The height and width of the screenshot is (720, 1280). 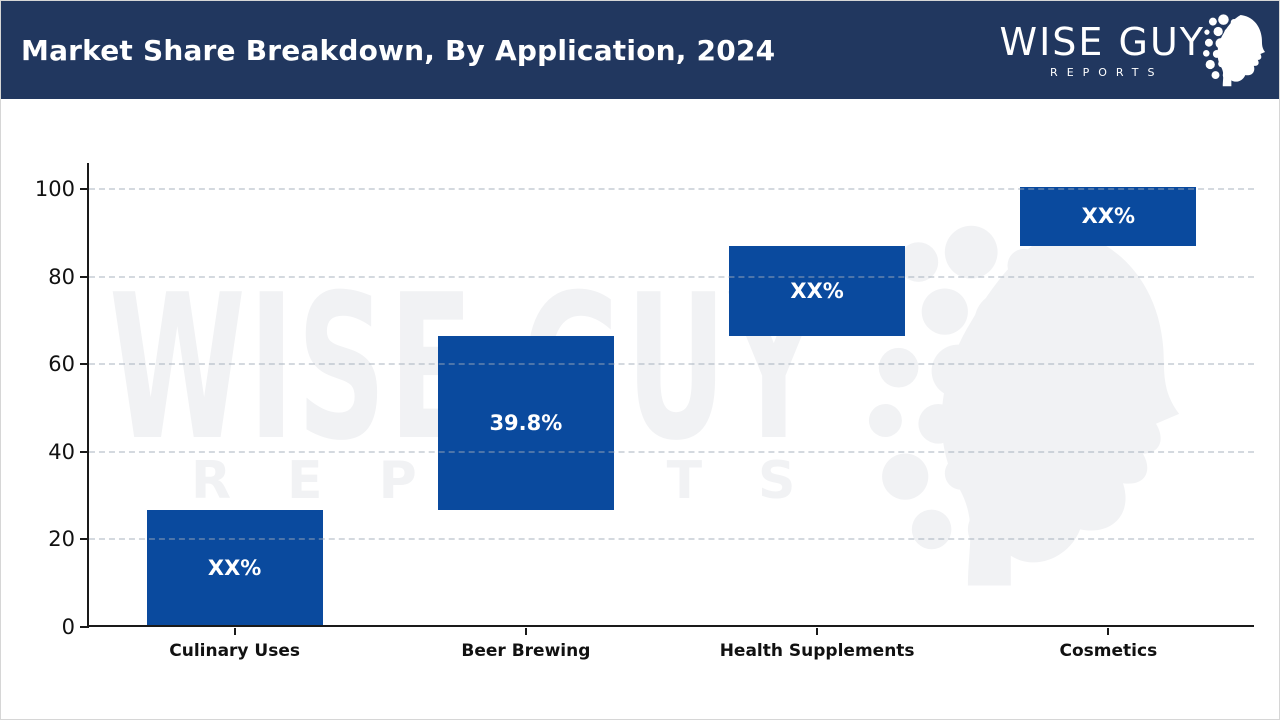 What do you see at coordinates (88, 395) in the screenshot?
I see `y-axis-line` at bounding box center [88, 395].